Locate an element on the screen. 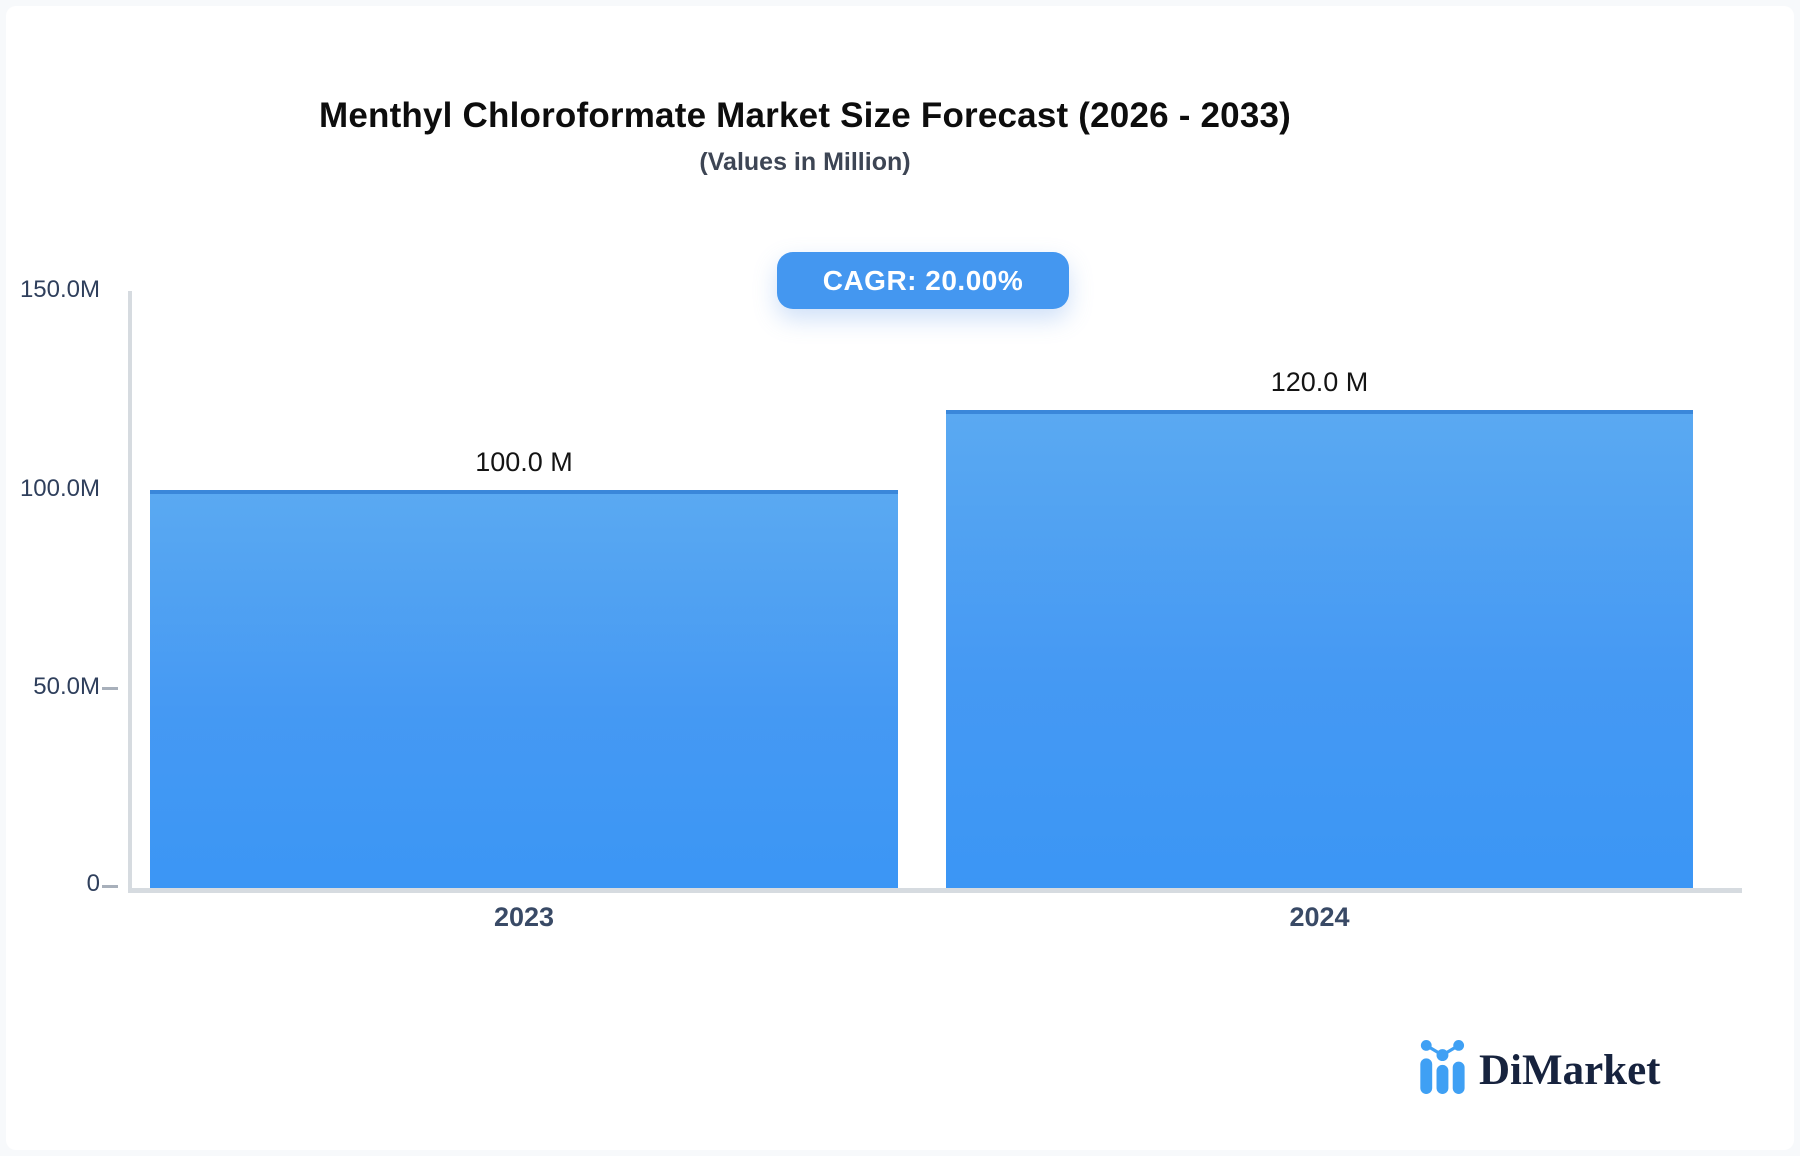 This screenshot has width=1800, height=1156. brand-name: DiMarket is located at coordinates (1570, 1070).